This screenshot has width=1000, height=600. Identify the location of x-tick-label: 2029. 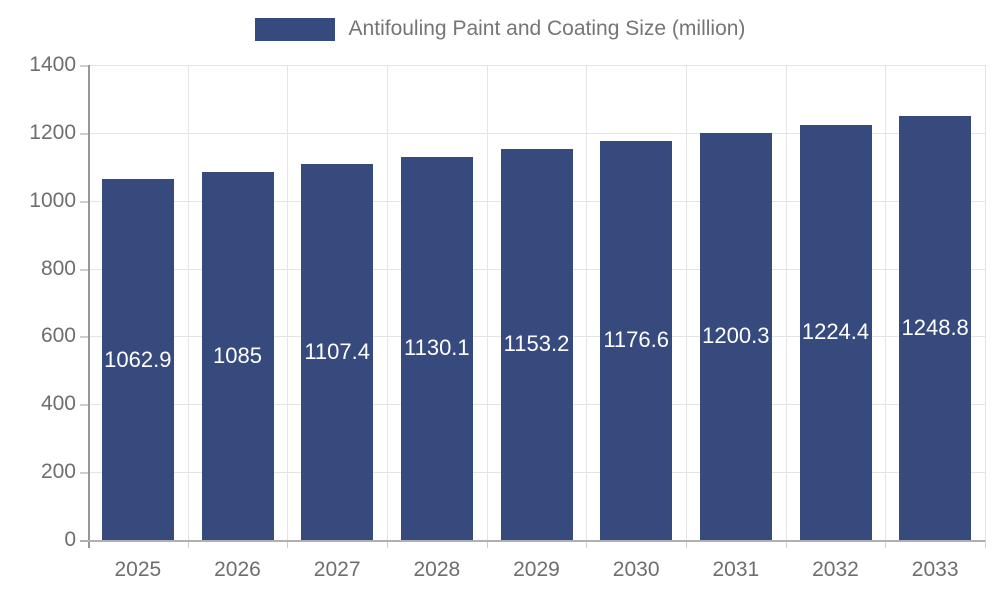
(536, 569).